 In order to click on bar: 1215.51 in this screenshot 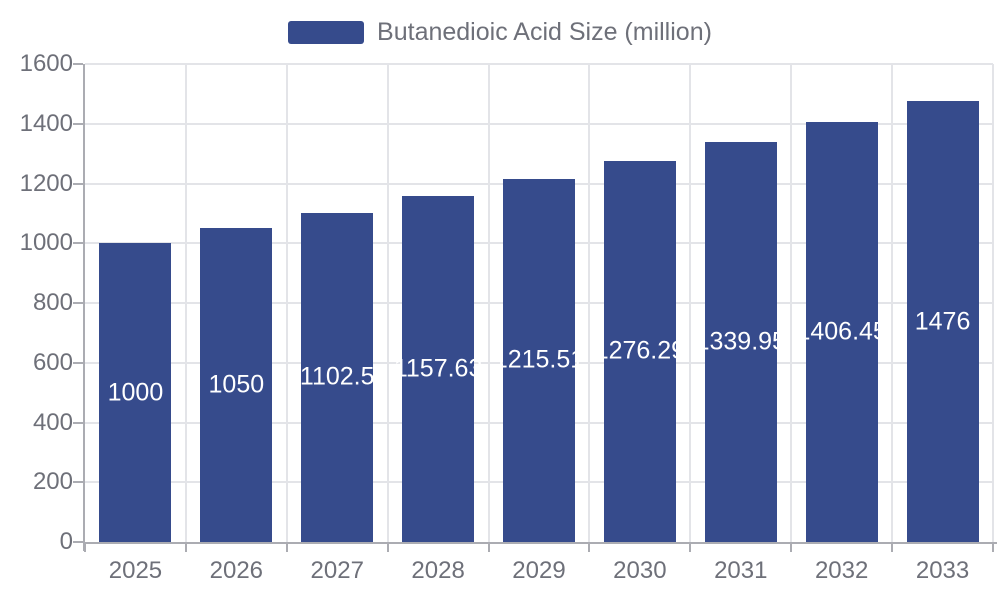, I will do `click(539, 360)`.